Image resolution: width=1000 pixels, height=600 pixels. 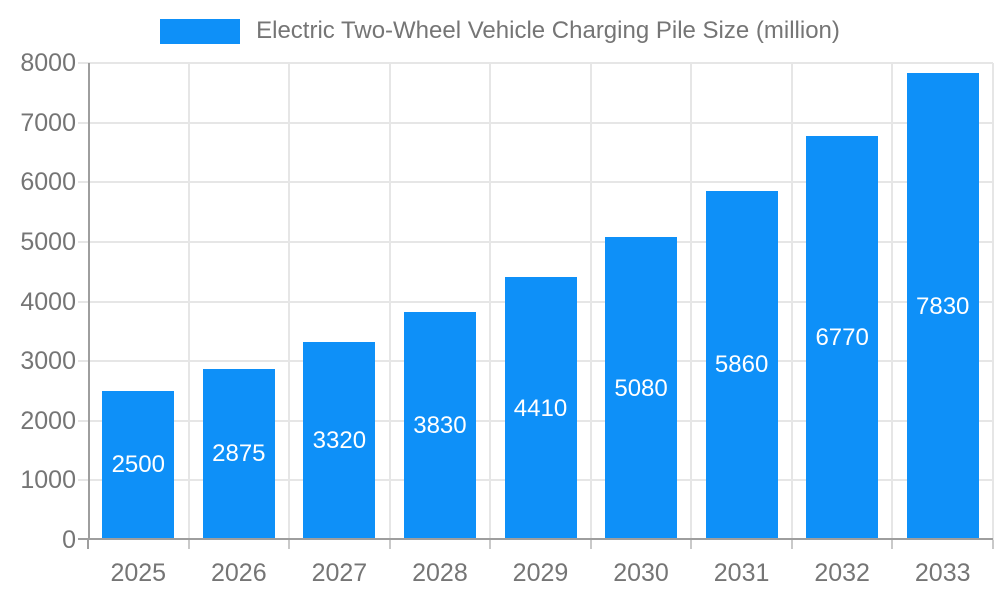 What do you see at coordinates (138, 573) in the screenshot?
I see `x-tick-label: 2025` at bounding box center [138, 573].